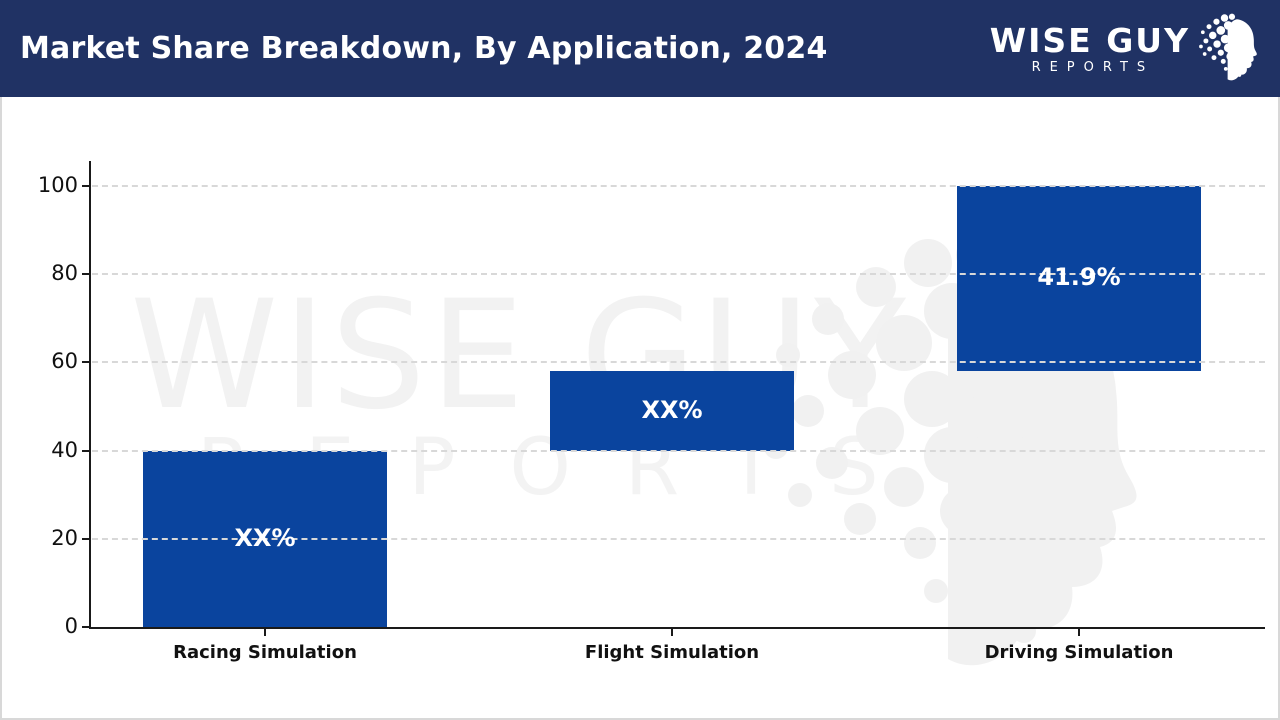  I want to click on logo-wordmark: WISE GUY, so click(1089, 40).